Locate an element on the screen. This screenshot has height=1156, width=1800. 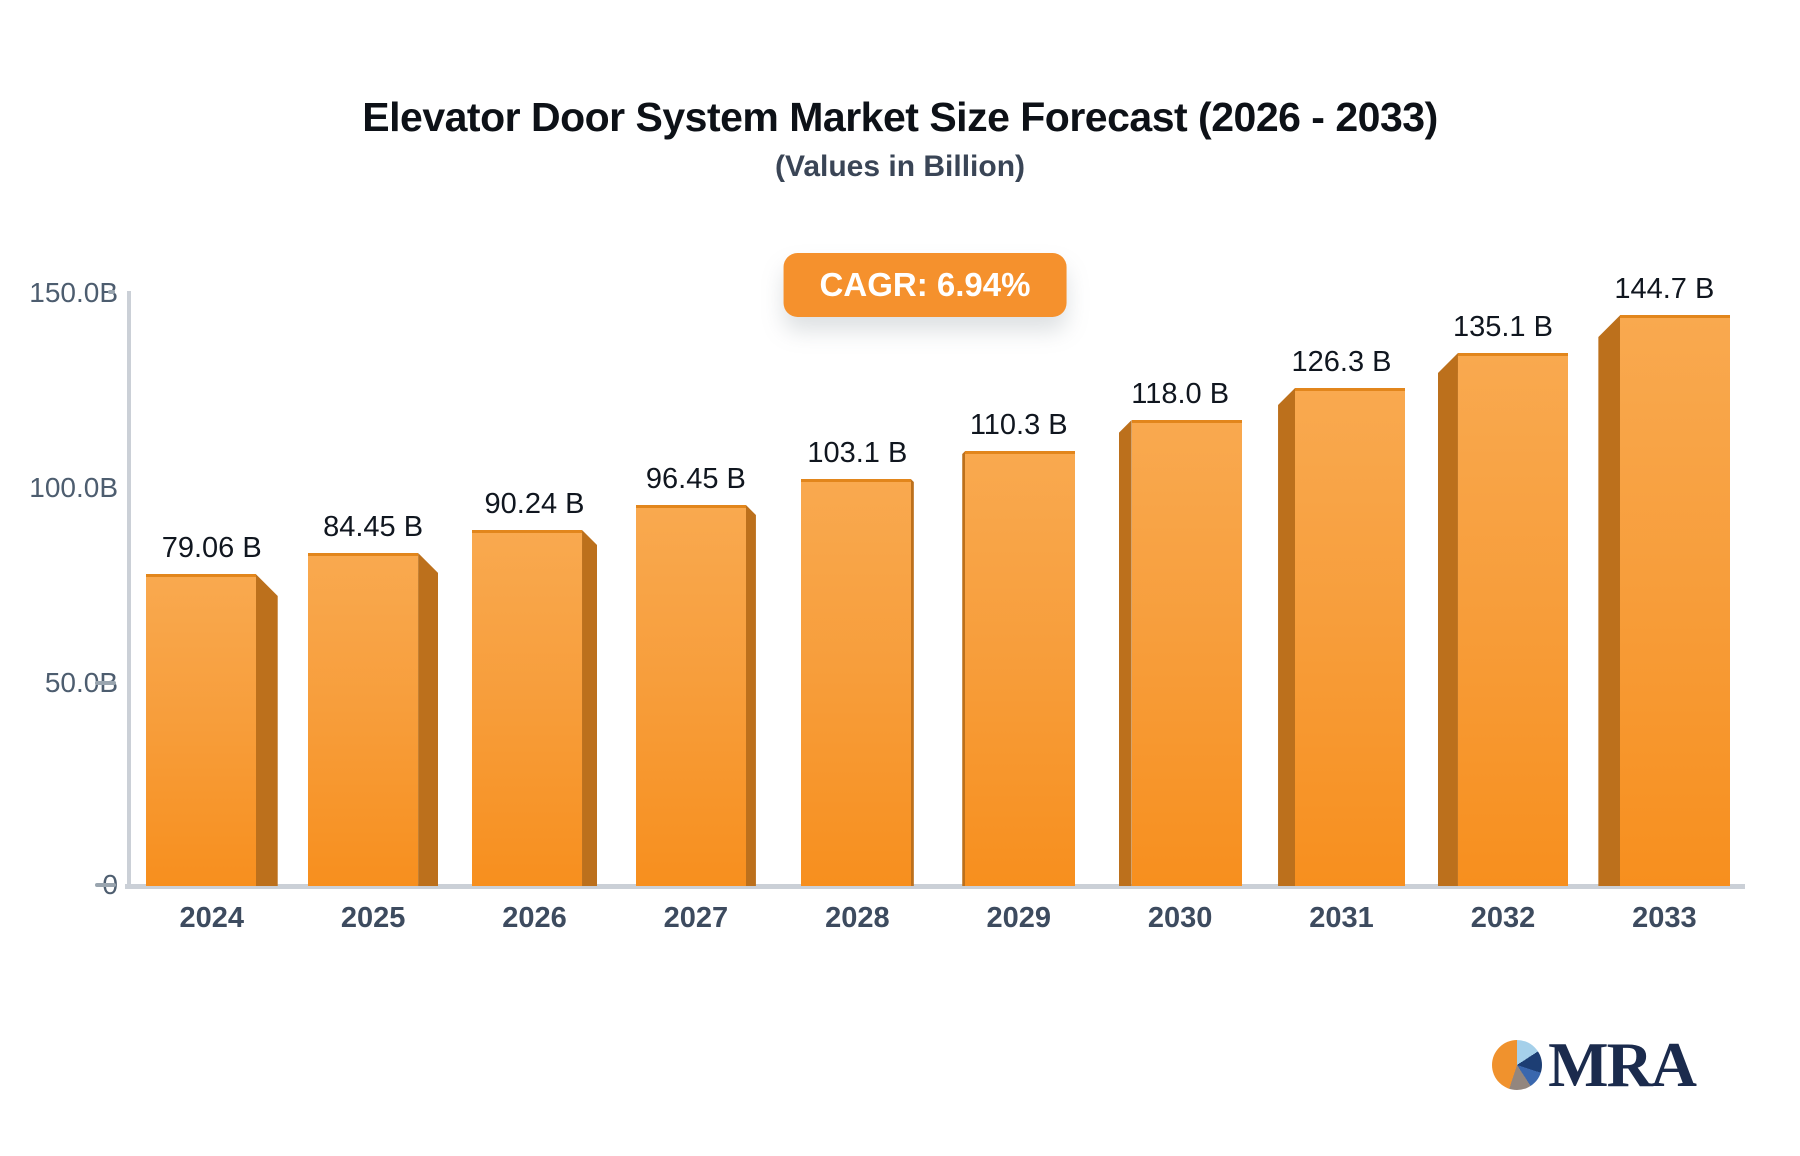
x-label-2024: 2024 is located at coordinates (211, 918).